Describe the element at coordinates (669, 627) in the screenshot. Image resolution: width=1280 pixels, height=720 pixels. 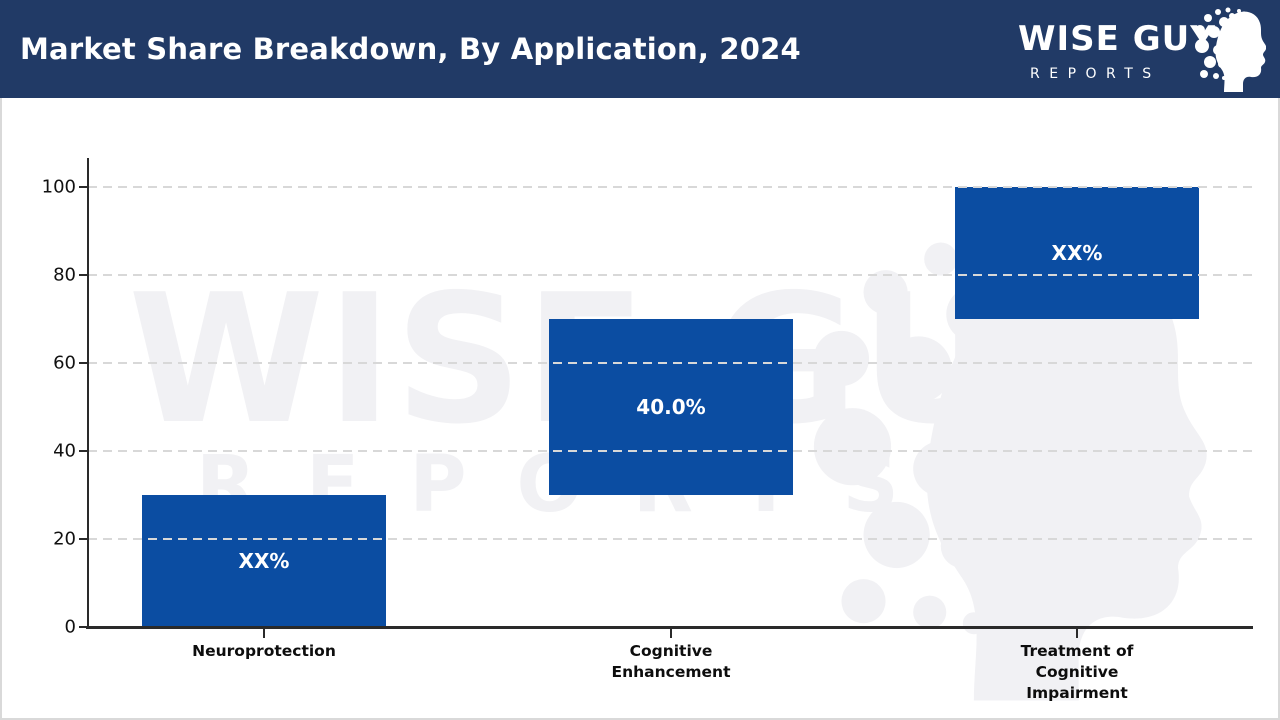
I see `x-axis-line` at that location.